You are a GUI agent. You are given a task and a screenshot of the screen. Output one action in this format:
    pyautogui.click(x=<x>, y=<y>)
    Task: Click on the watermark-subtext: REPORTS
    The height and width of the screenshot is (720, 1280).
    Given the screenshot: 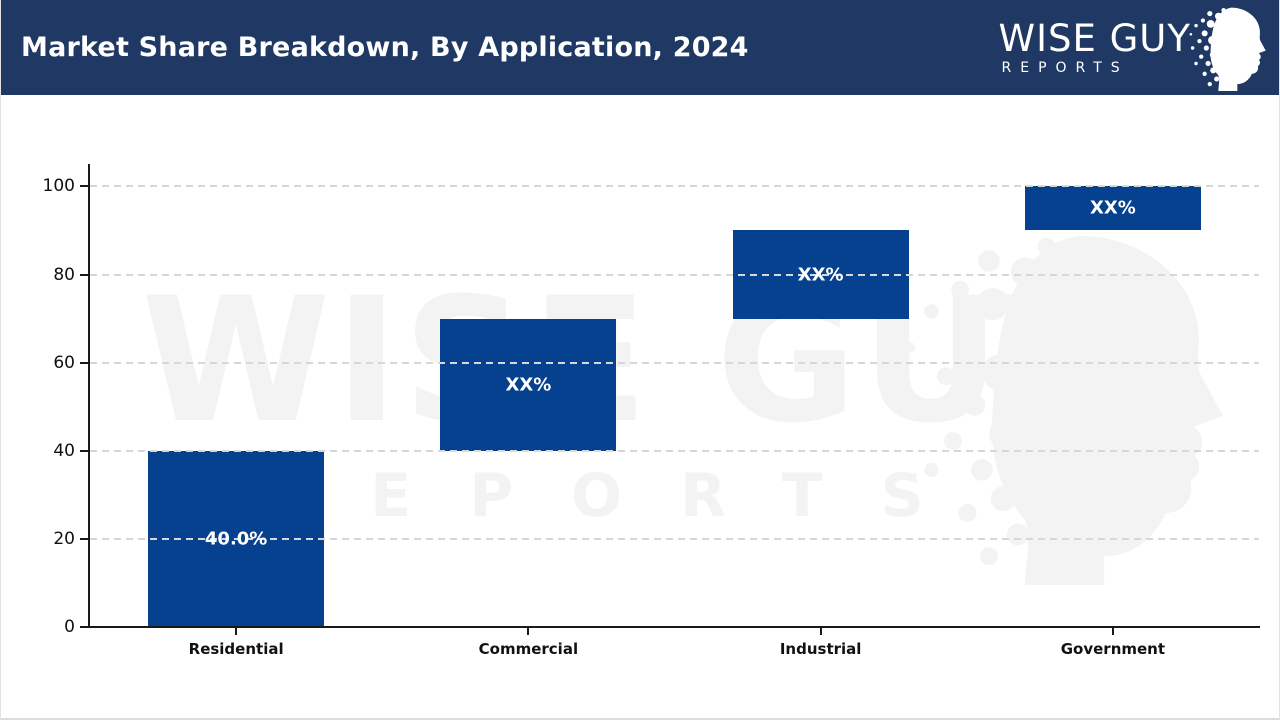 What is the action you would take?
    pyautogui.click(x=637, y=496)
    